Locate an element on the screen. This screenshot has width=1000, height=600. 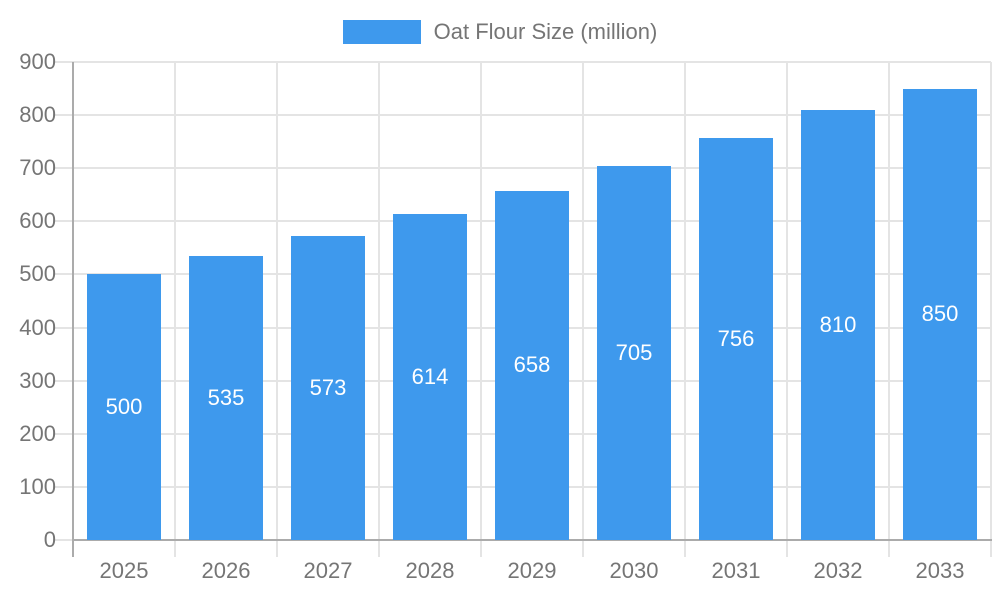
x-tick-label: 2029 is located at coordinates (532, 570).